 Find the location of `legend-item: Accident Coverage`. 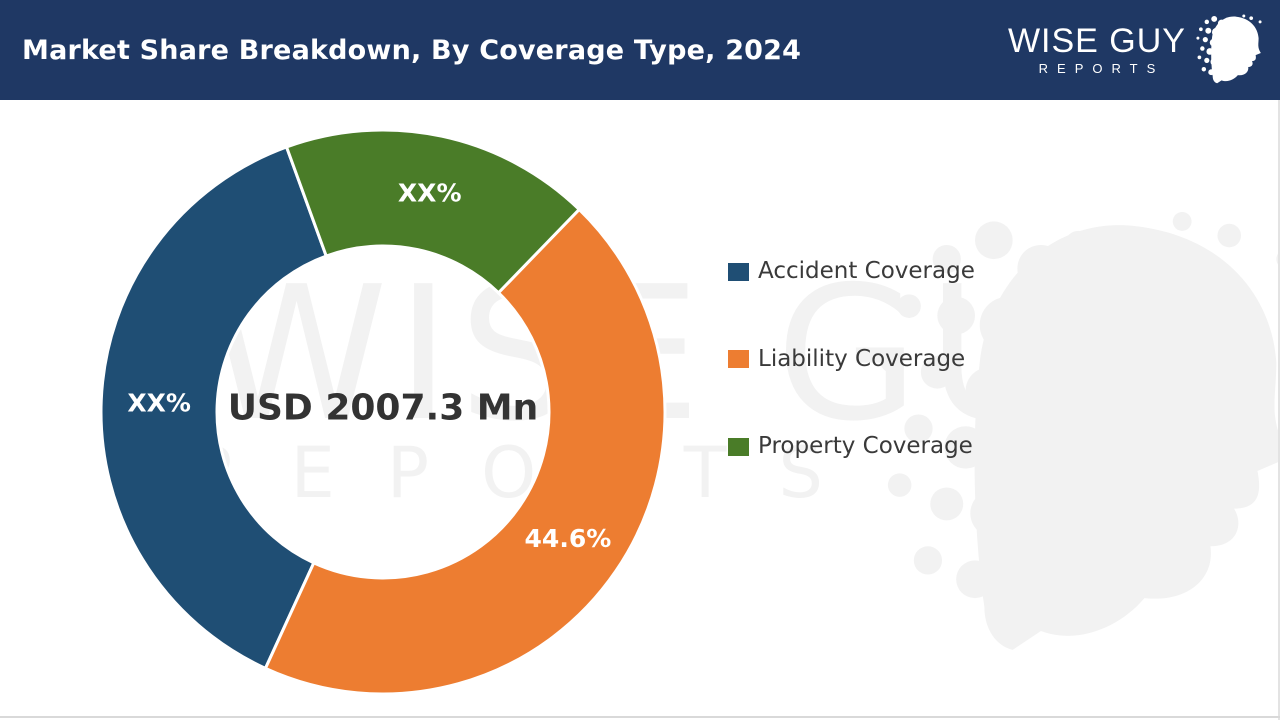

legend-item: Accident Coverage is located at coordinates (851, 272).